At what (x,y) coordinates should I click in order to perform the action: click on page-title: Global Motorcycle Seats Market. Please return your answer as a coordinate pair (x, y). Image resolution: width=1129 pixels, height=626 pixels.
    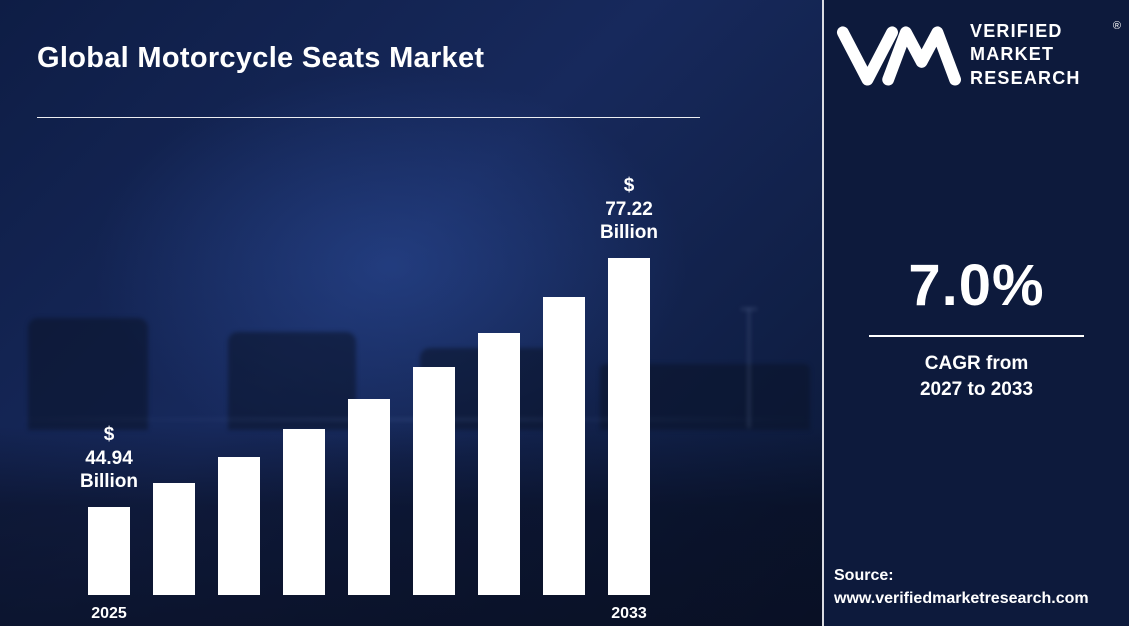
    Looking at the image, I should click on (261, 58).